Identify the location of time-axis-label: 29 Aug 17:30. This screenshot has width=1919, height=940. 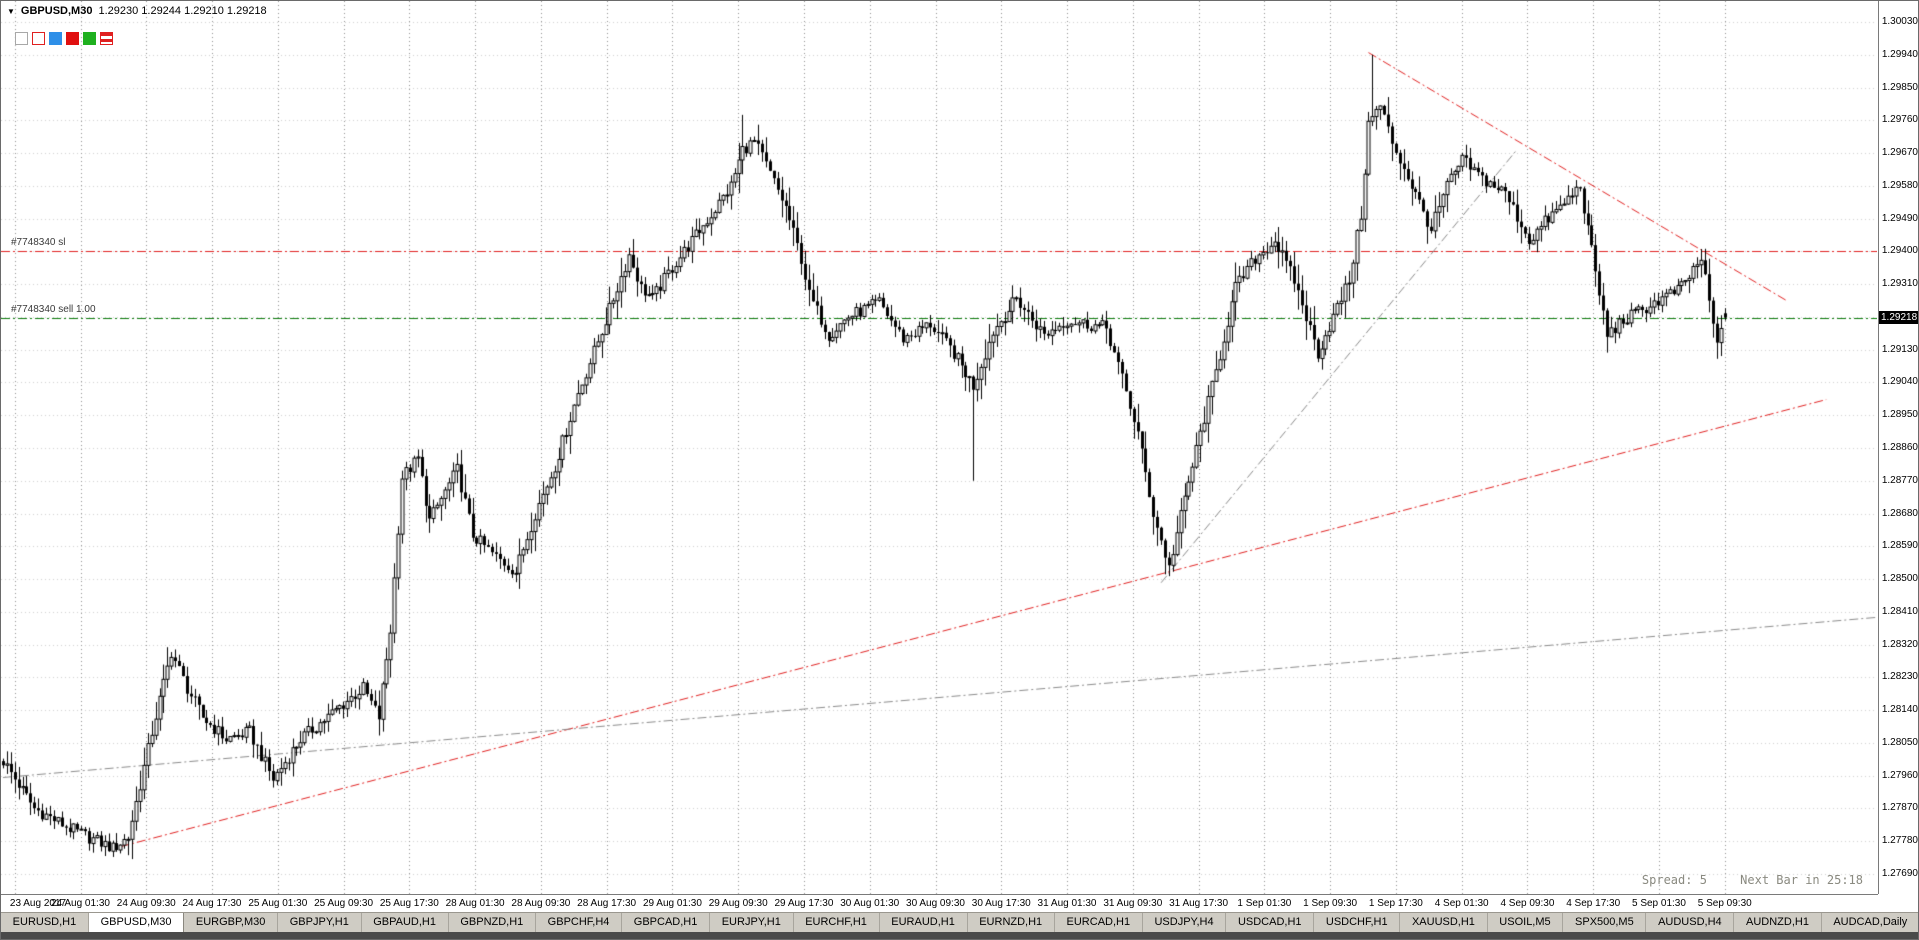
(804, 903).